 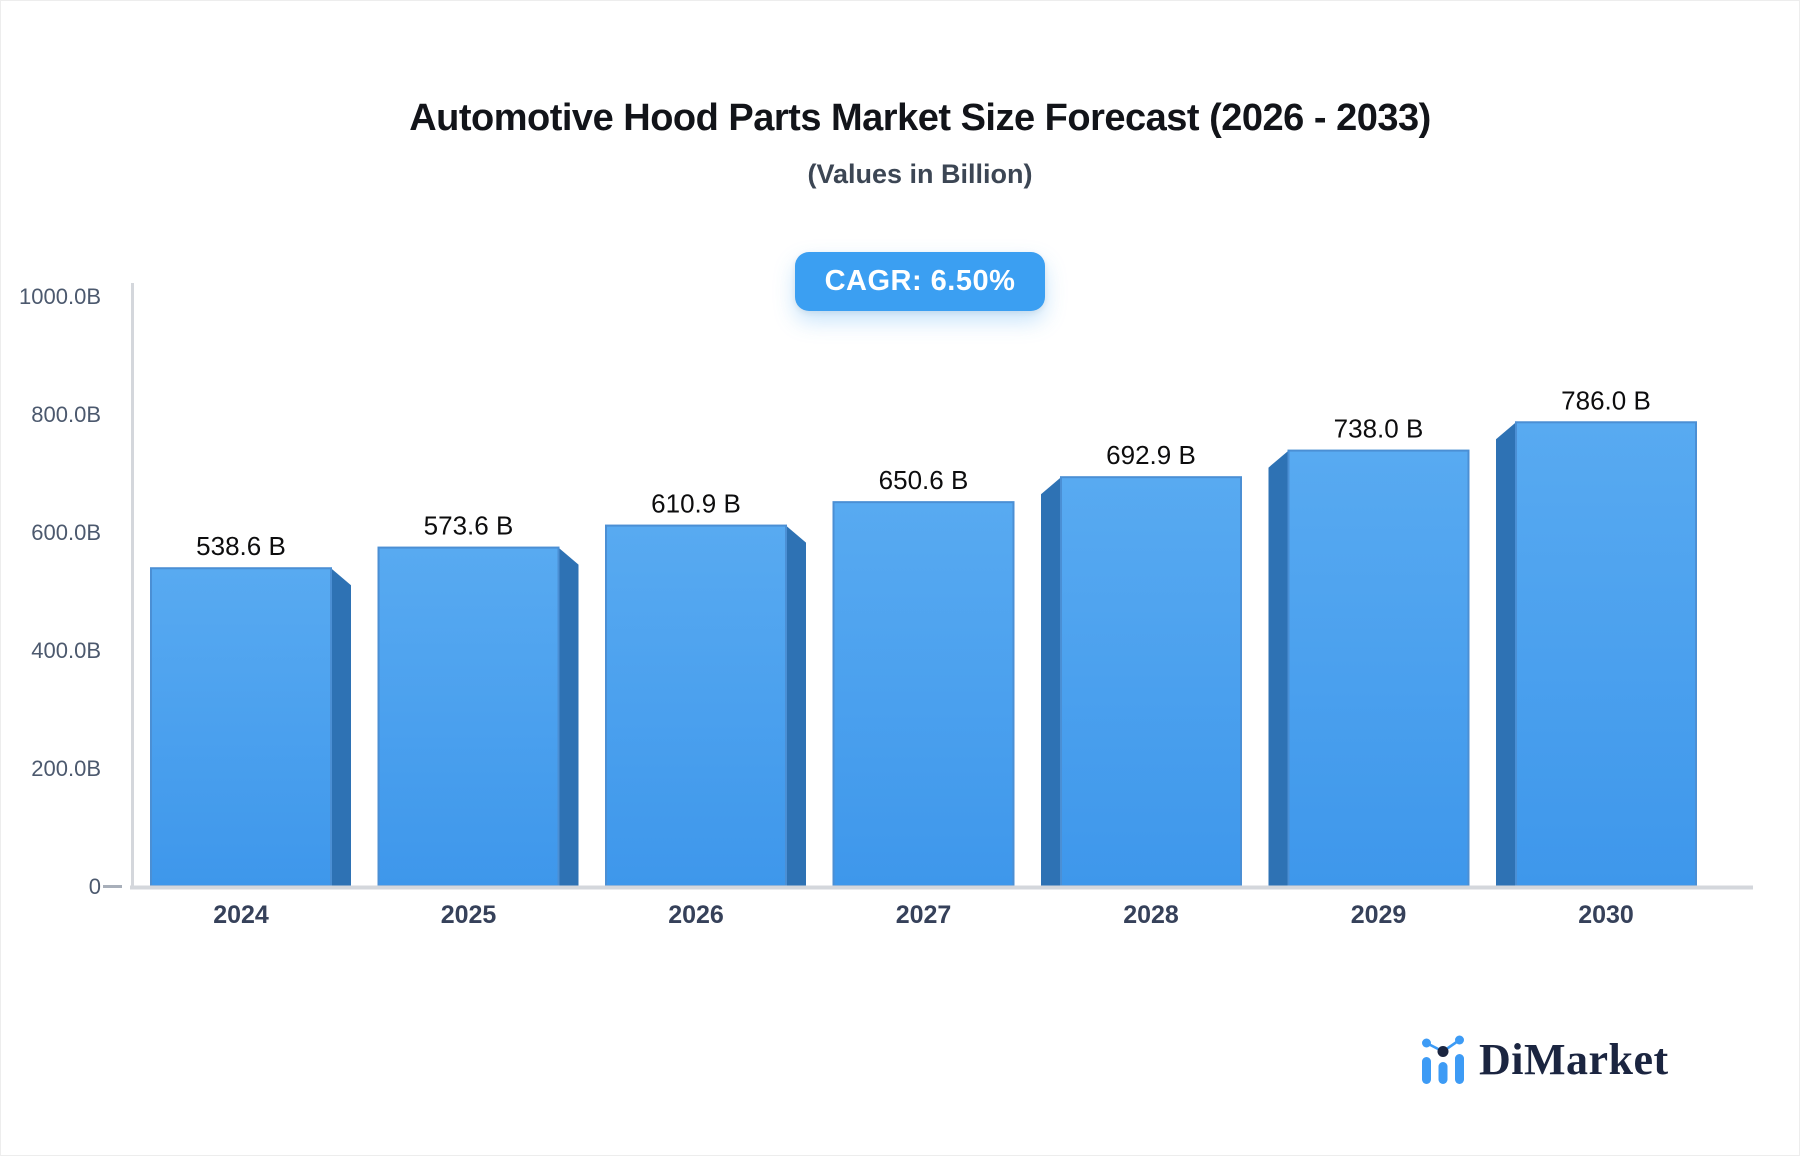 I want to click on bar-value-label: 738.0 B, so click(x=1379, y=429).